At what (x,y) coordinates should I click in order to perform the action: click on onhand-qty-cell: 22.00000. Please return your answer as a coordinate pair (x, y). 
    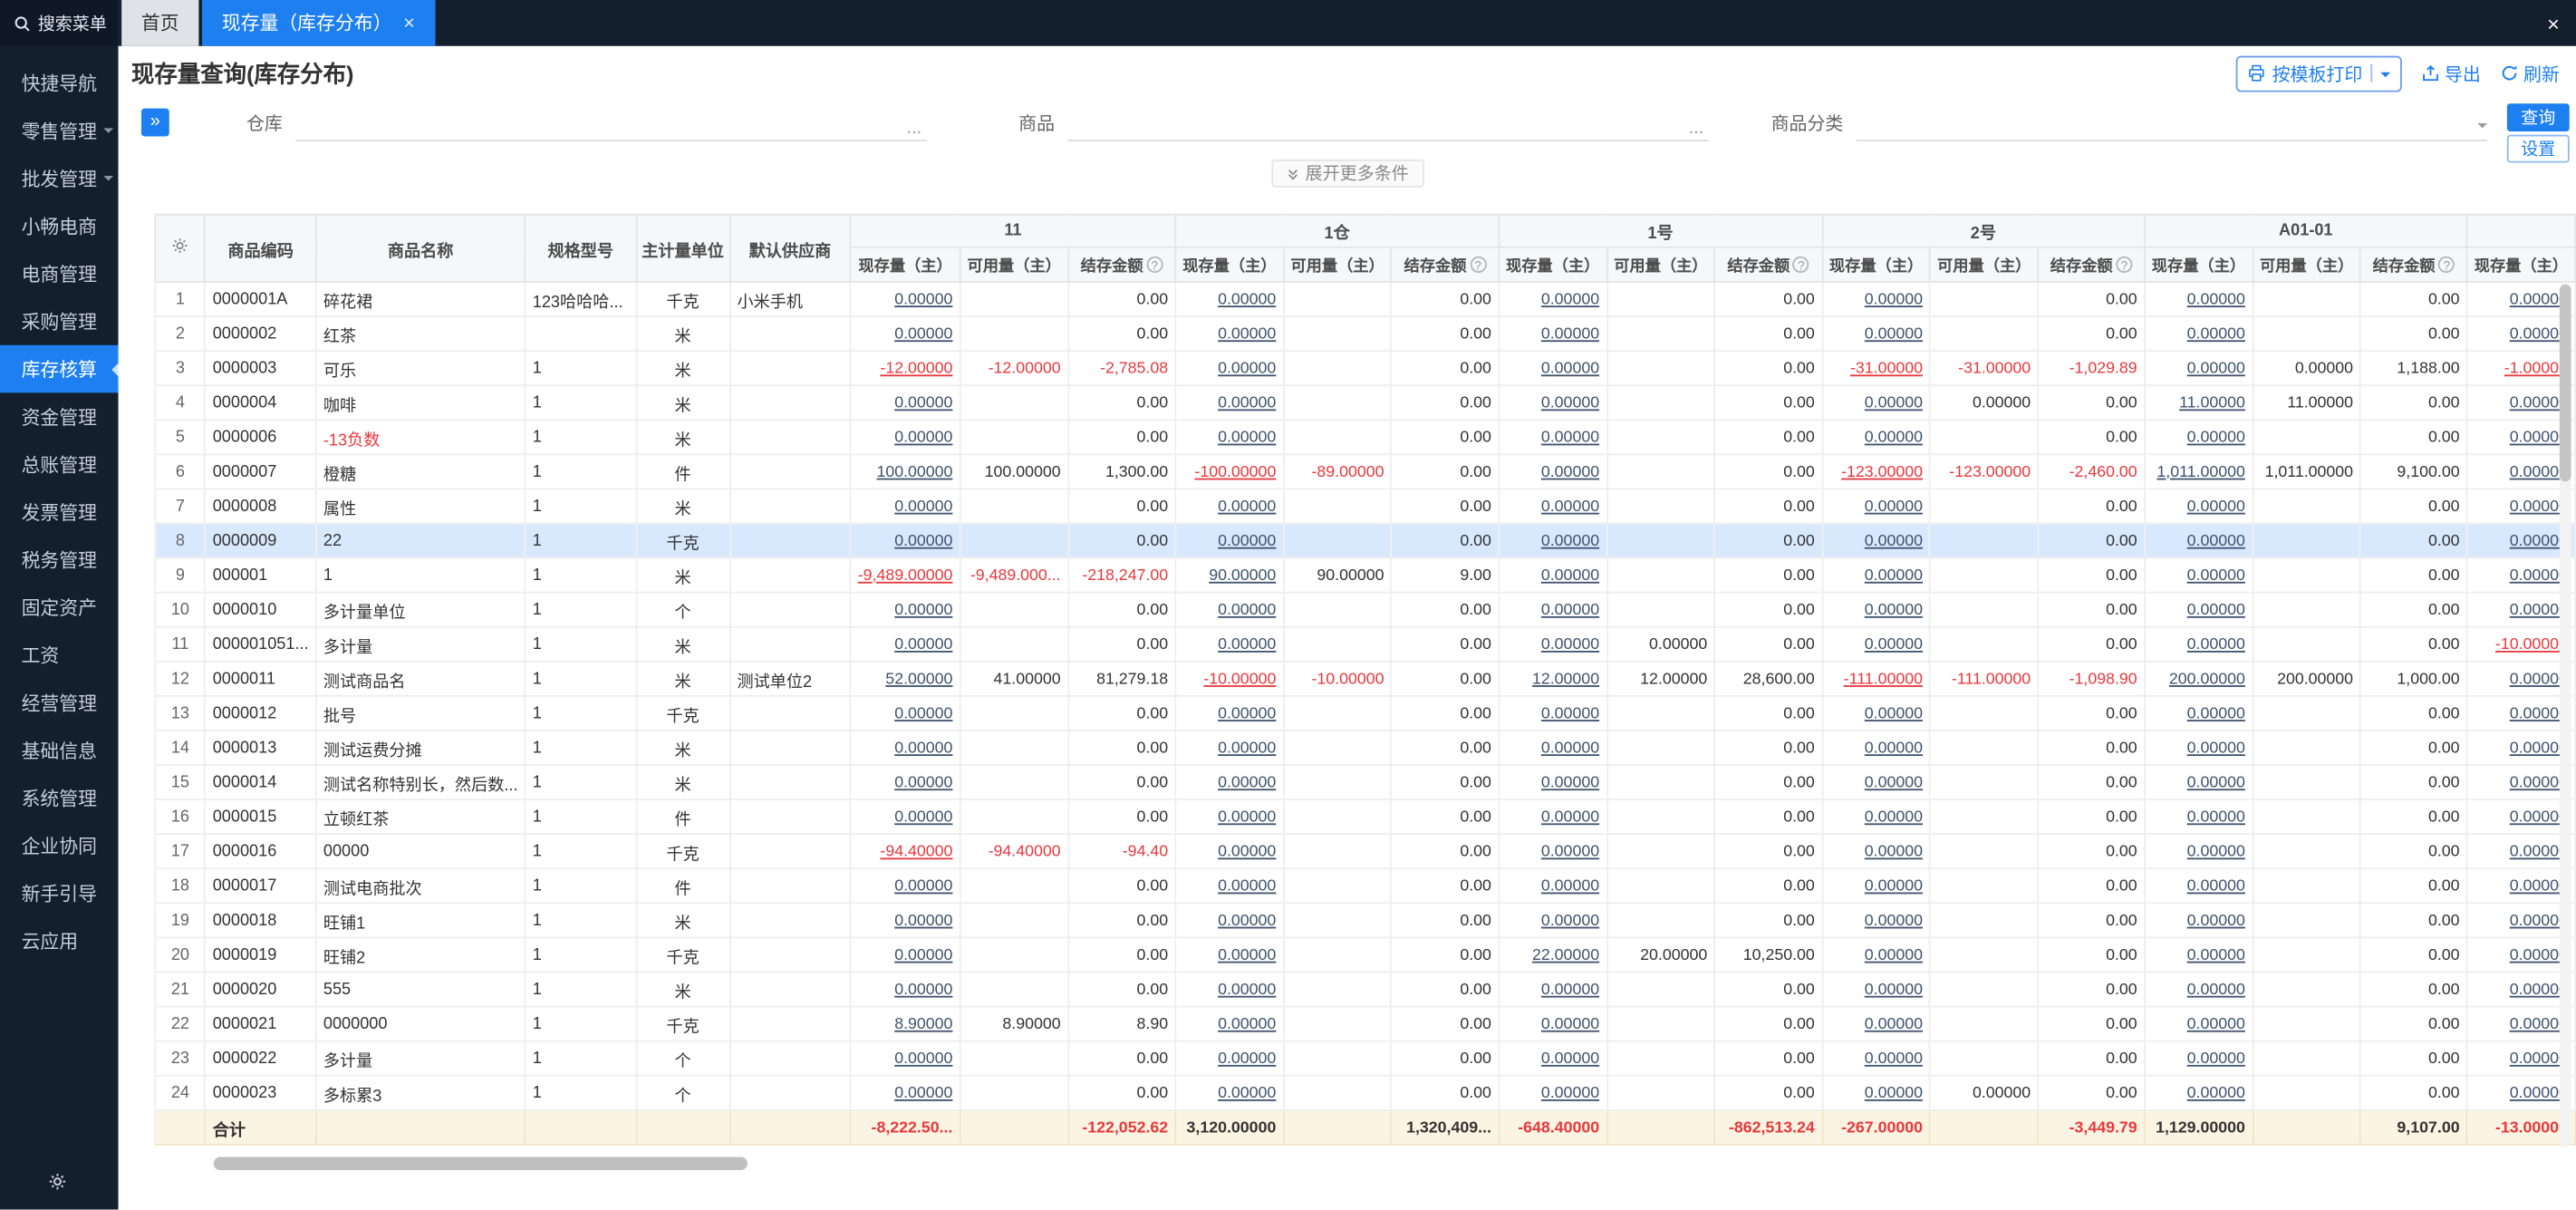
    Looking at the image, I should click on (1553, 955).